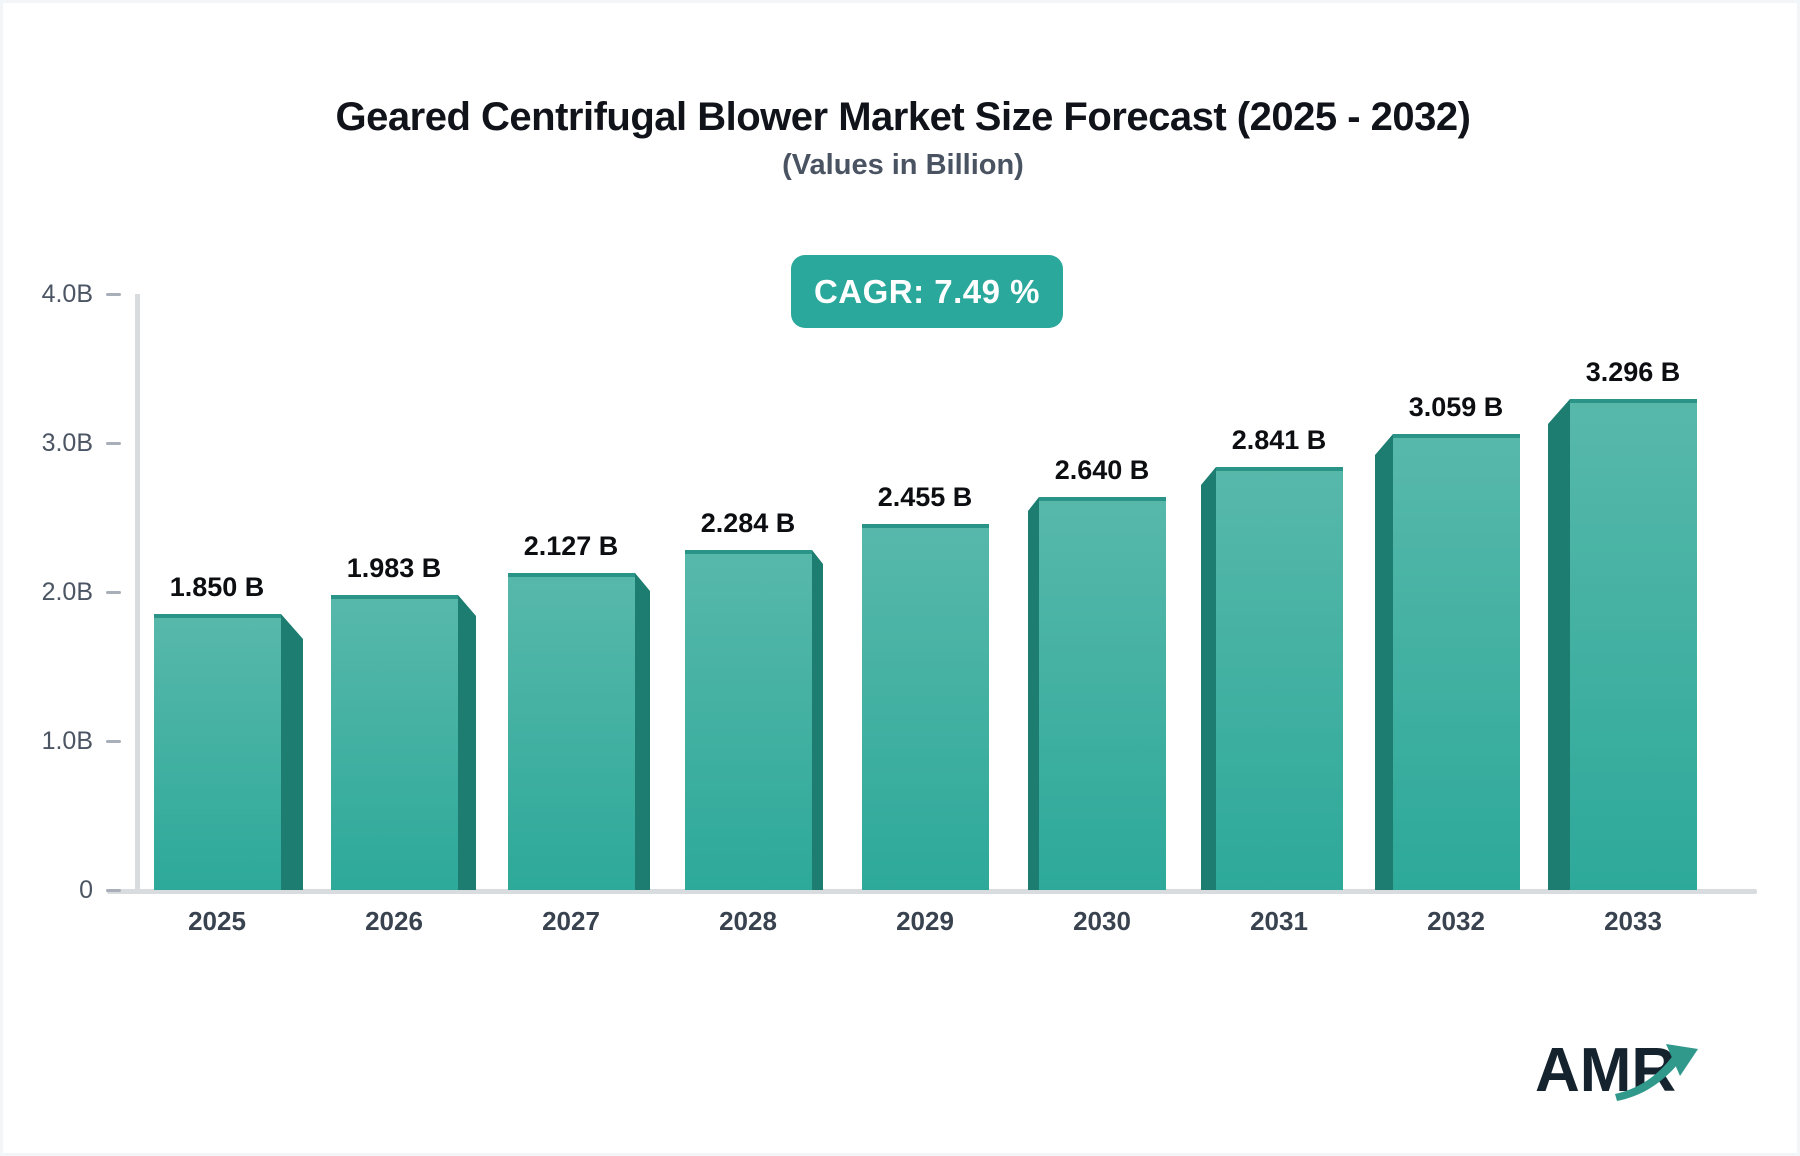 The image size is (1800, 1156). Describe the element at coordinates (1605, 1070) in the screenshot. I see `amr-logo-text: AMR` at that location.